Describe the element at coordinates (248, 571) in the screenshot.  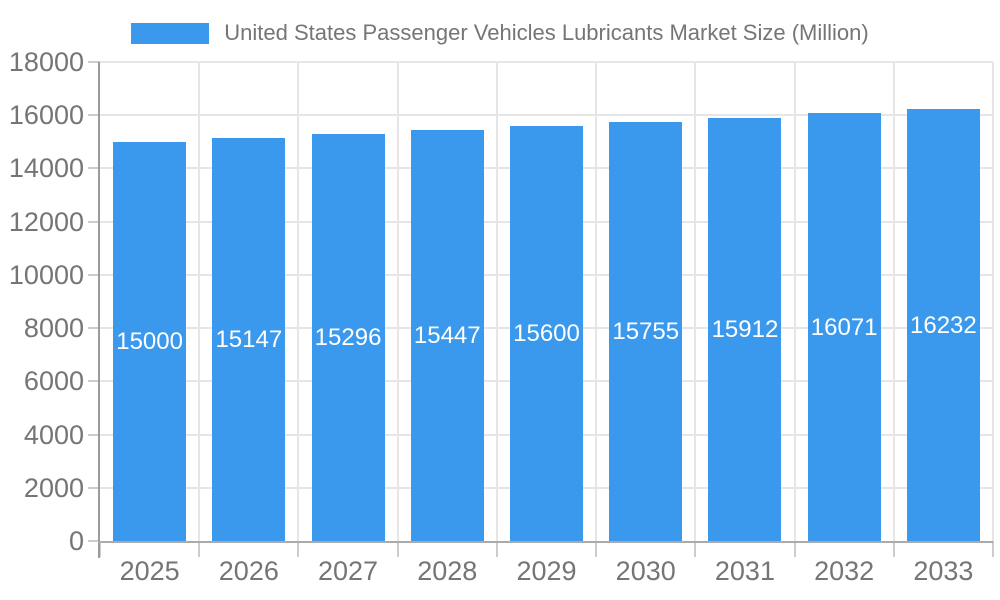
I see `x-axis-tick-label: 2026` at that location.